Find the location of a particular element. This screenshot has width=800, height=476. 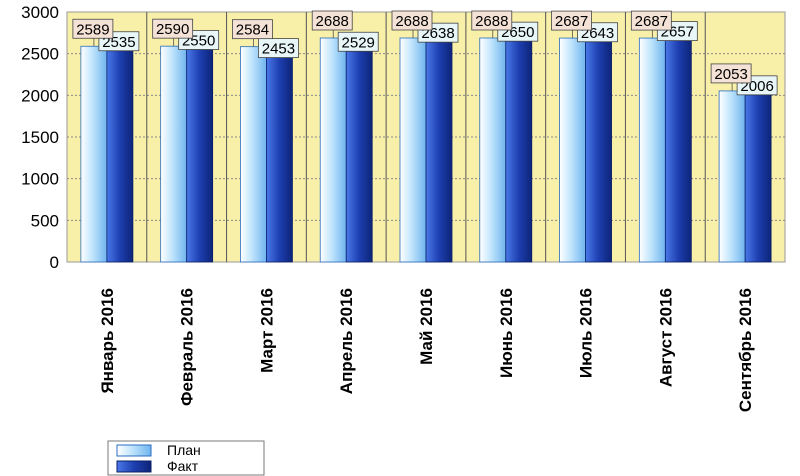

legend-label-fact: Факт is located at coordinates (183, 466).